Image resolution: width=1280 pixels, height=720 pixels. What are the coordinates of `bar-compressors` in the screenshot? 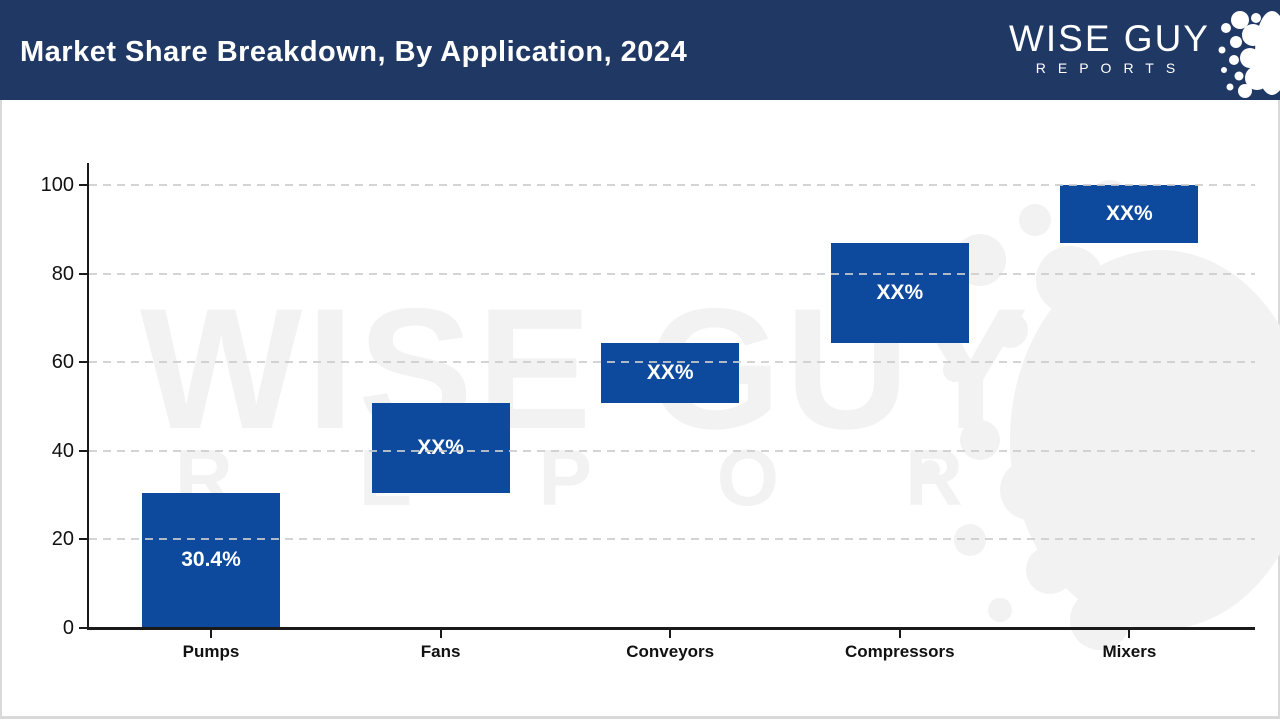 It's located at (899, 292).